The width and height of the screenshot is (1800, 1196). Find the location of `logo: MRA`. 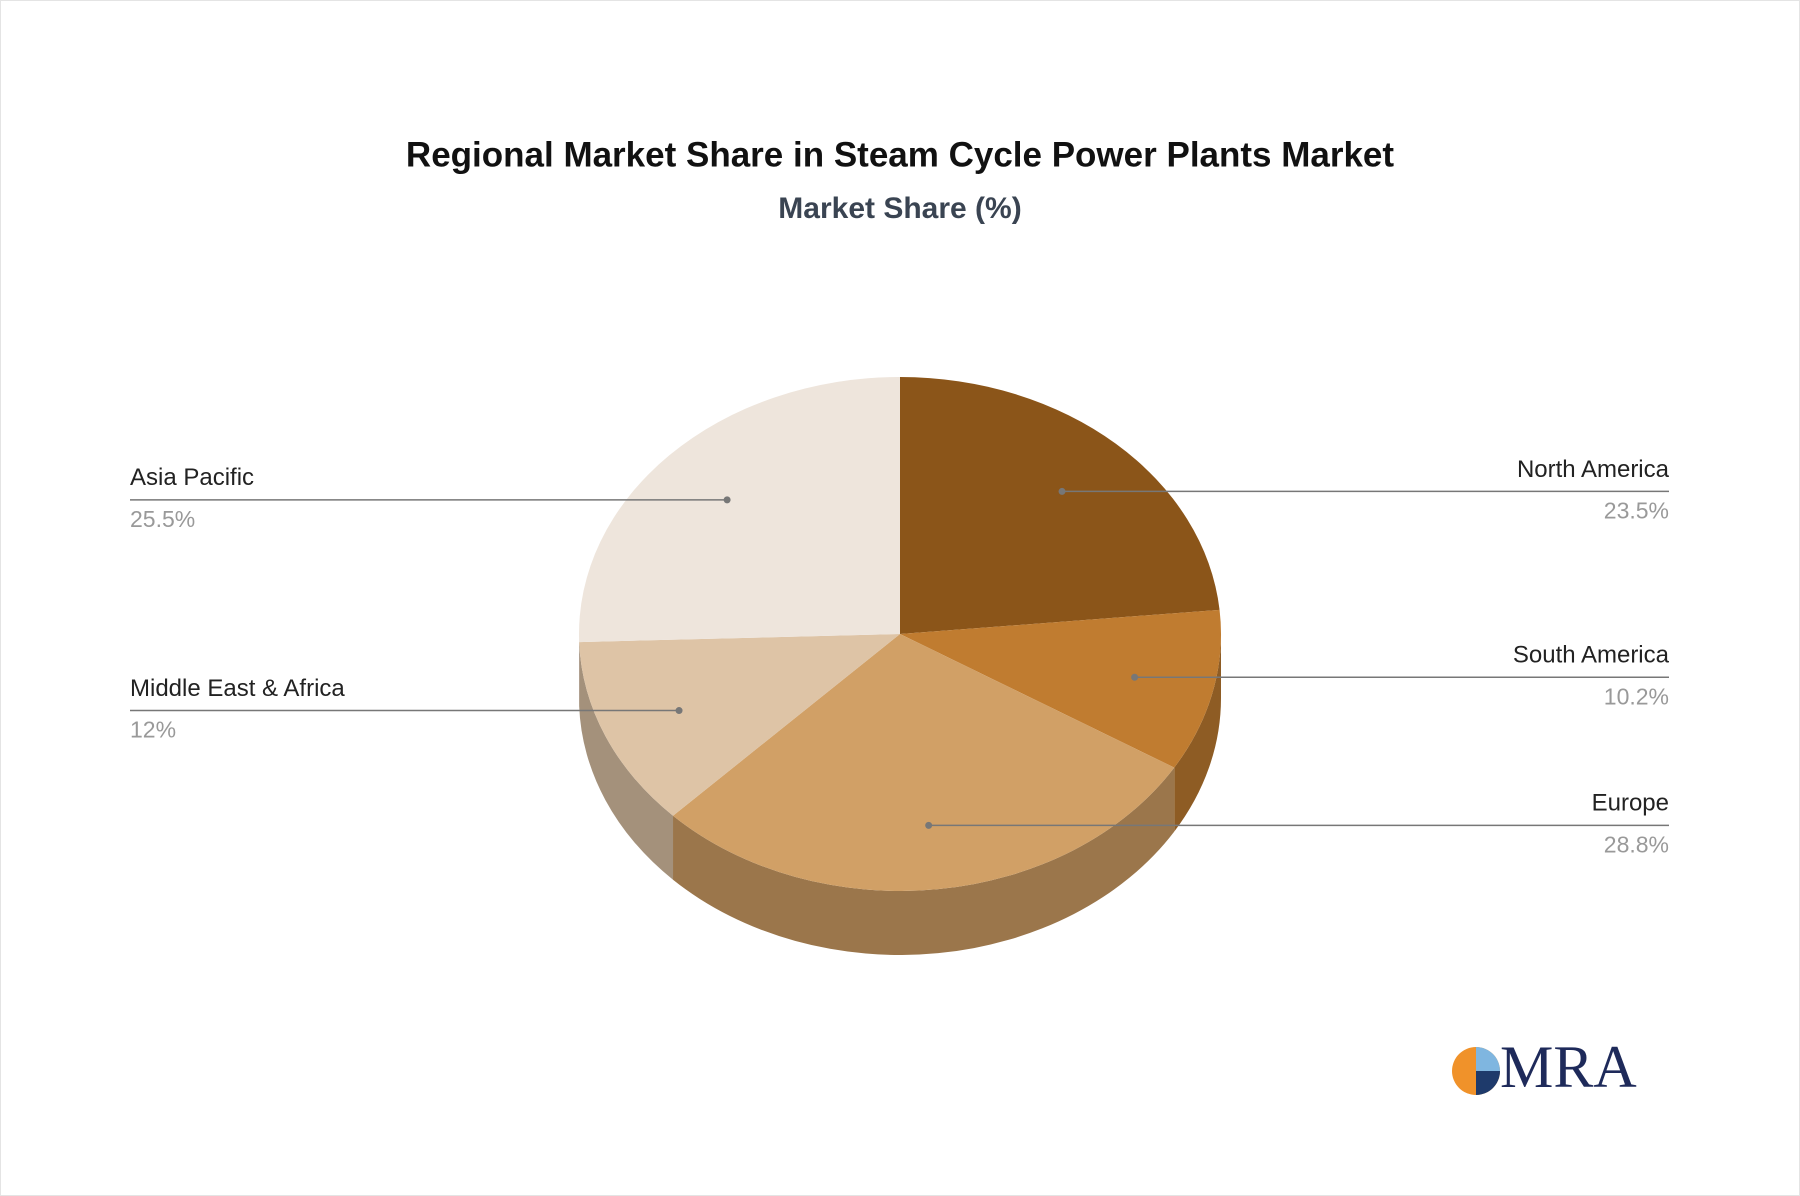

logo: MRA is located at coordinates (1544, 1067).